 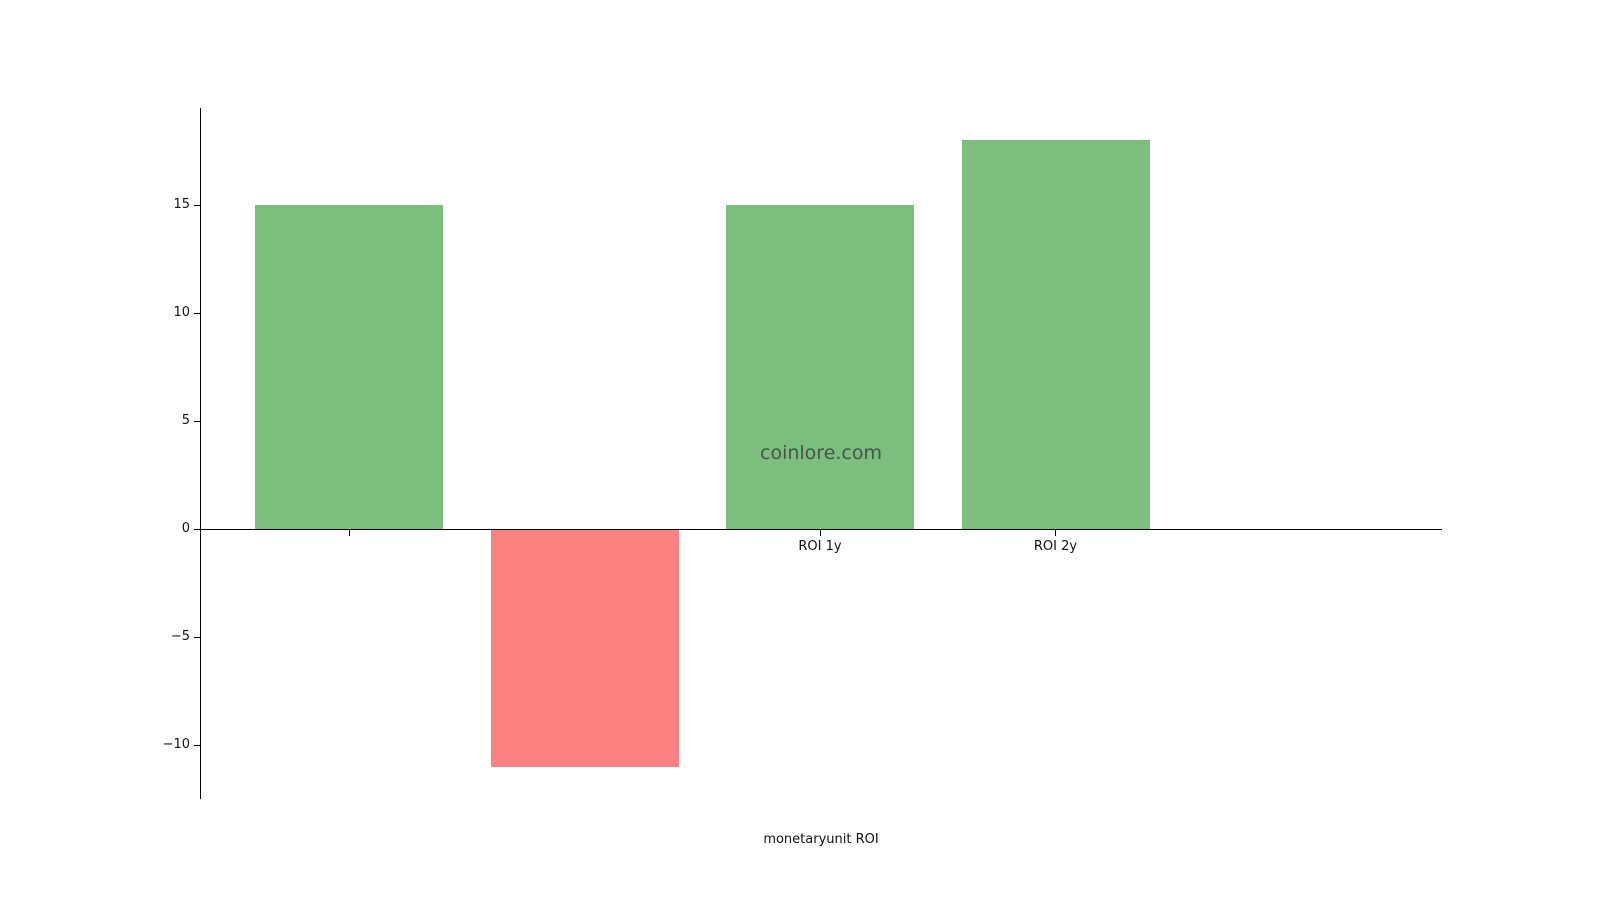 What do you see at coordinates (180, 636) in the screenshot?
I see `y-tick-label: −5` at bounding box center [180, 636].